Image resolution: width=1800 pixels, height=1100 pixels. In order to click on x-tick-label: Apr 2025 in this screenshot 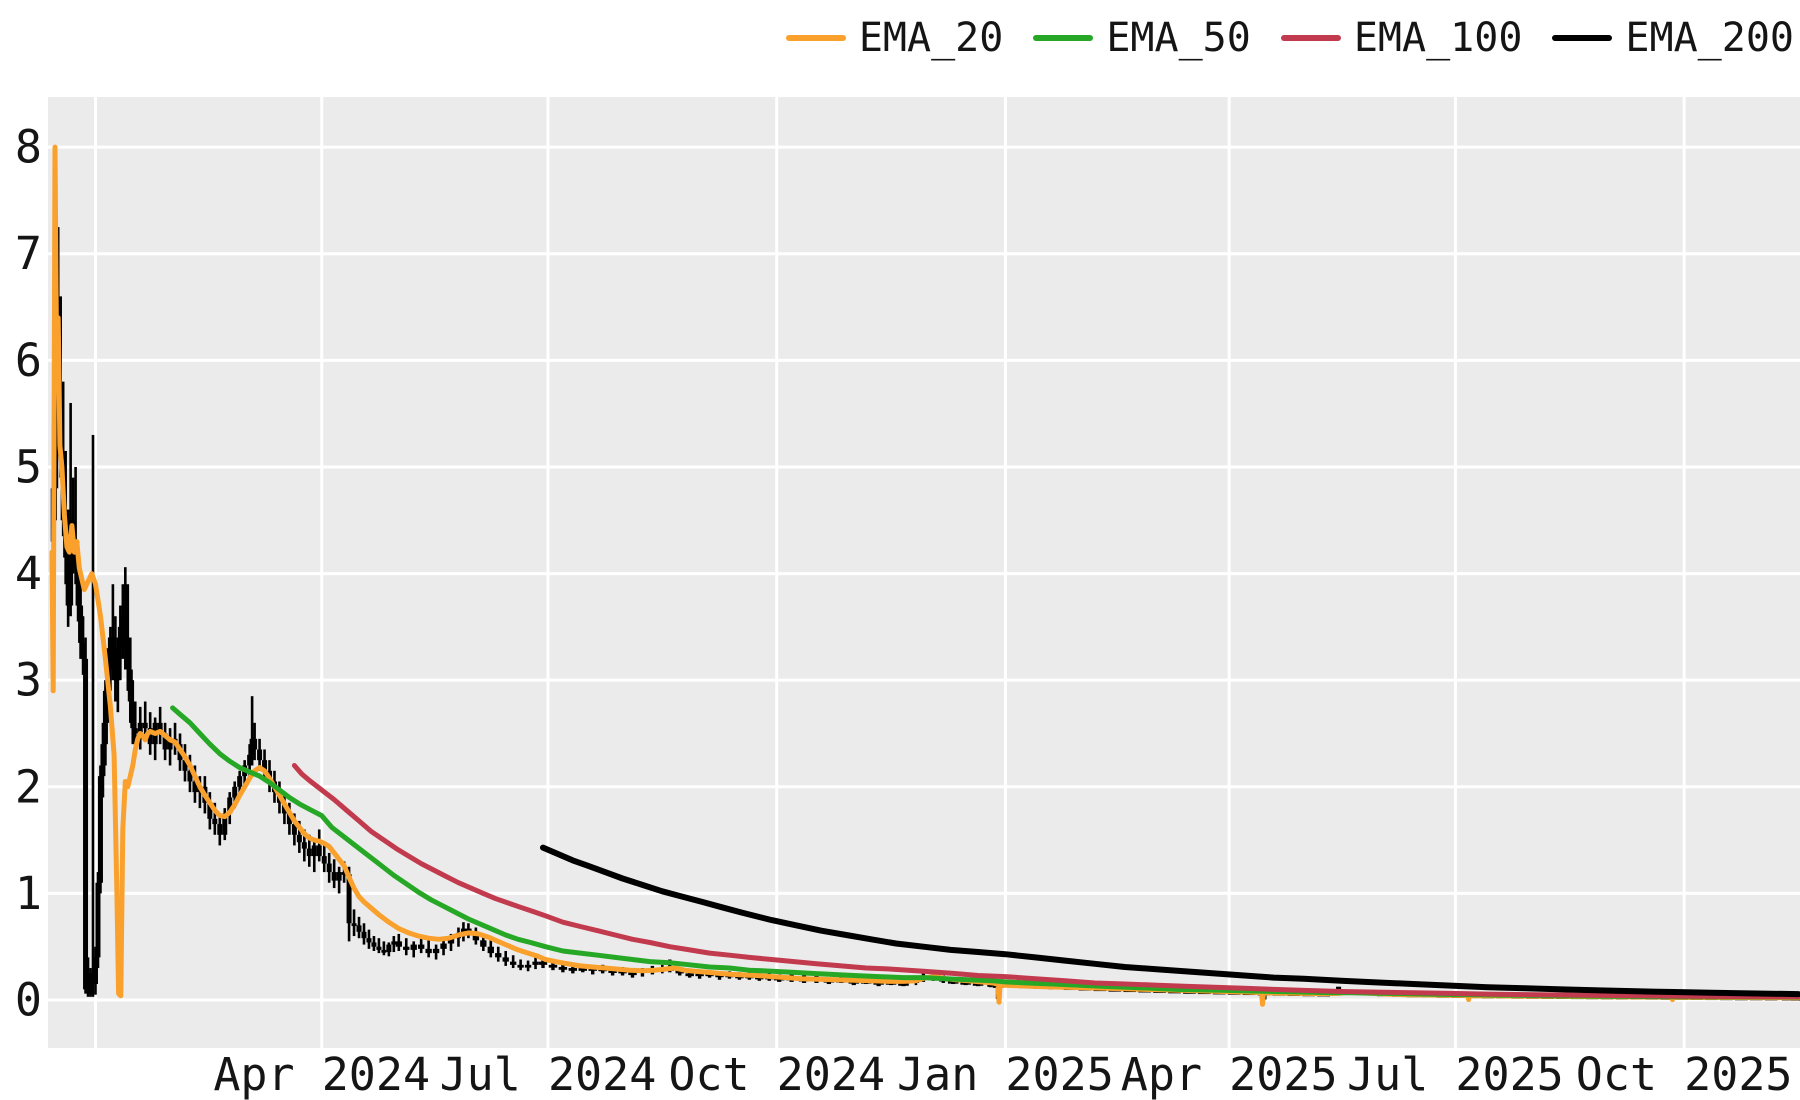, I will do `click(1229, 1074)`.